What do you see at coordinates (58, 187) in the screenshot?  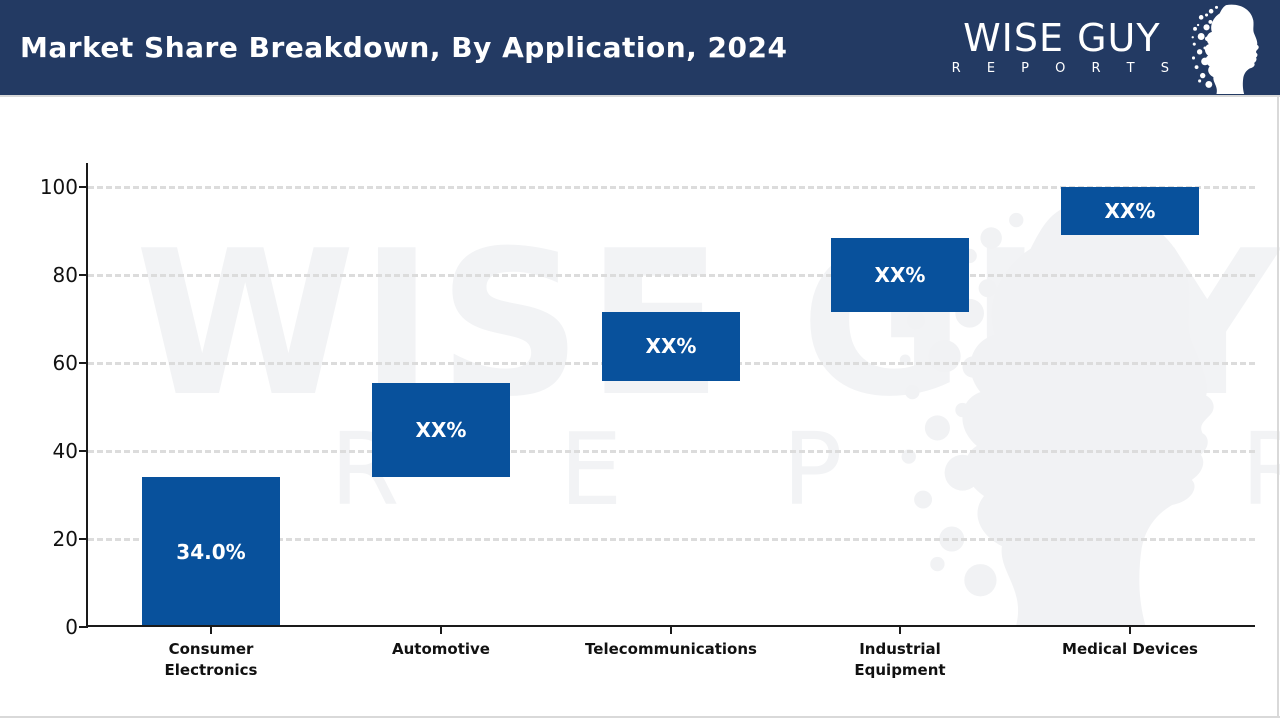 I see `y-tick-label: 100` at bounding box center [58, 187].